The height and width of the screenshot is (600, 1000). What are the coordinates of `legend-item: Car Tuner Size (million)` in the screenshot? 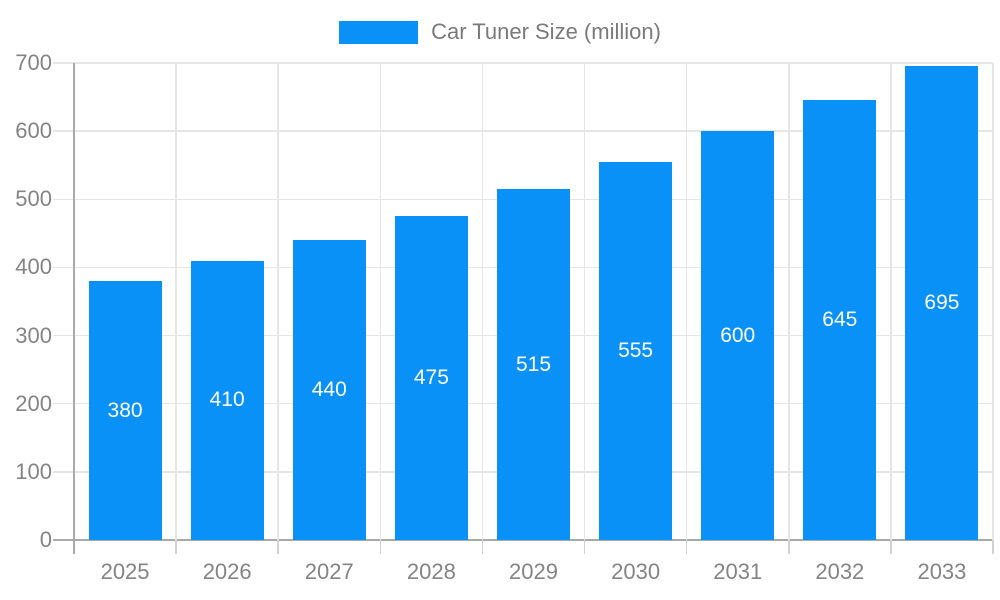 It's located at (500, 32).